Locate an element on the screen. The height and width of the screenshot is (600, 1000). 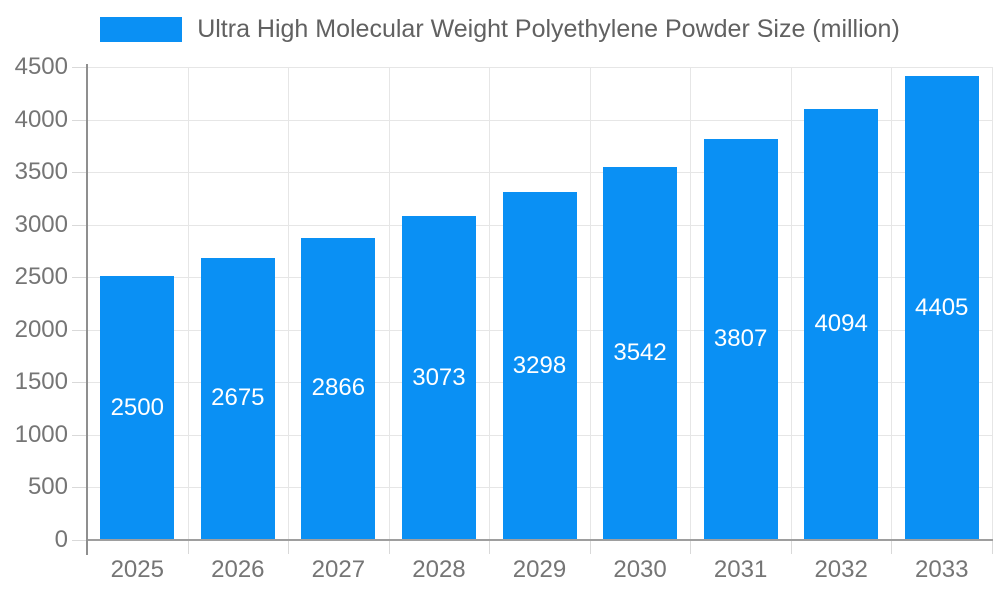
y-axis-label: 500 is located at coordinates (47, 487).